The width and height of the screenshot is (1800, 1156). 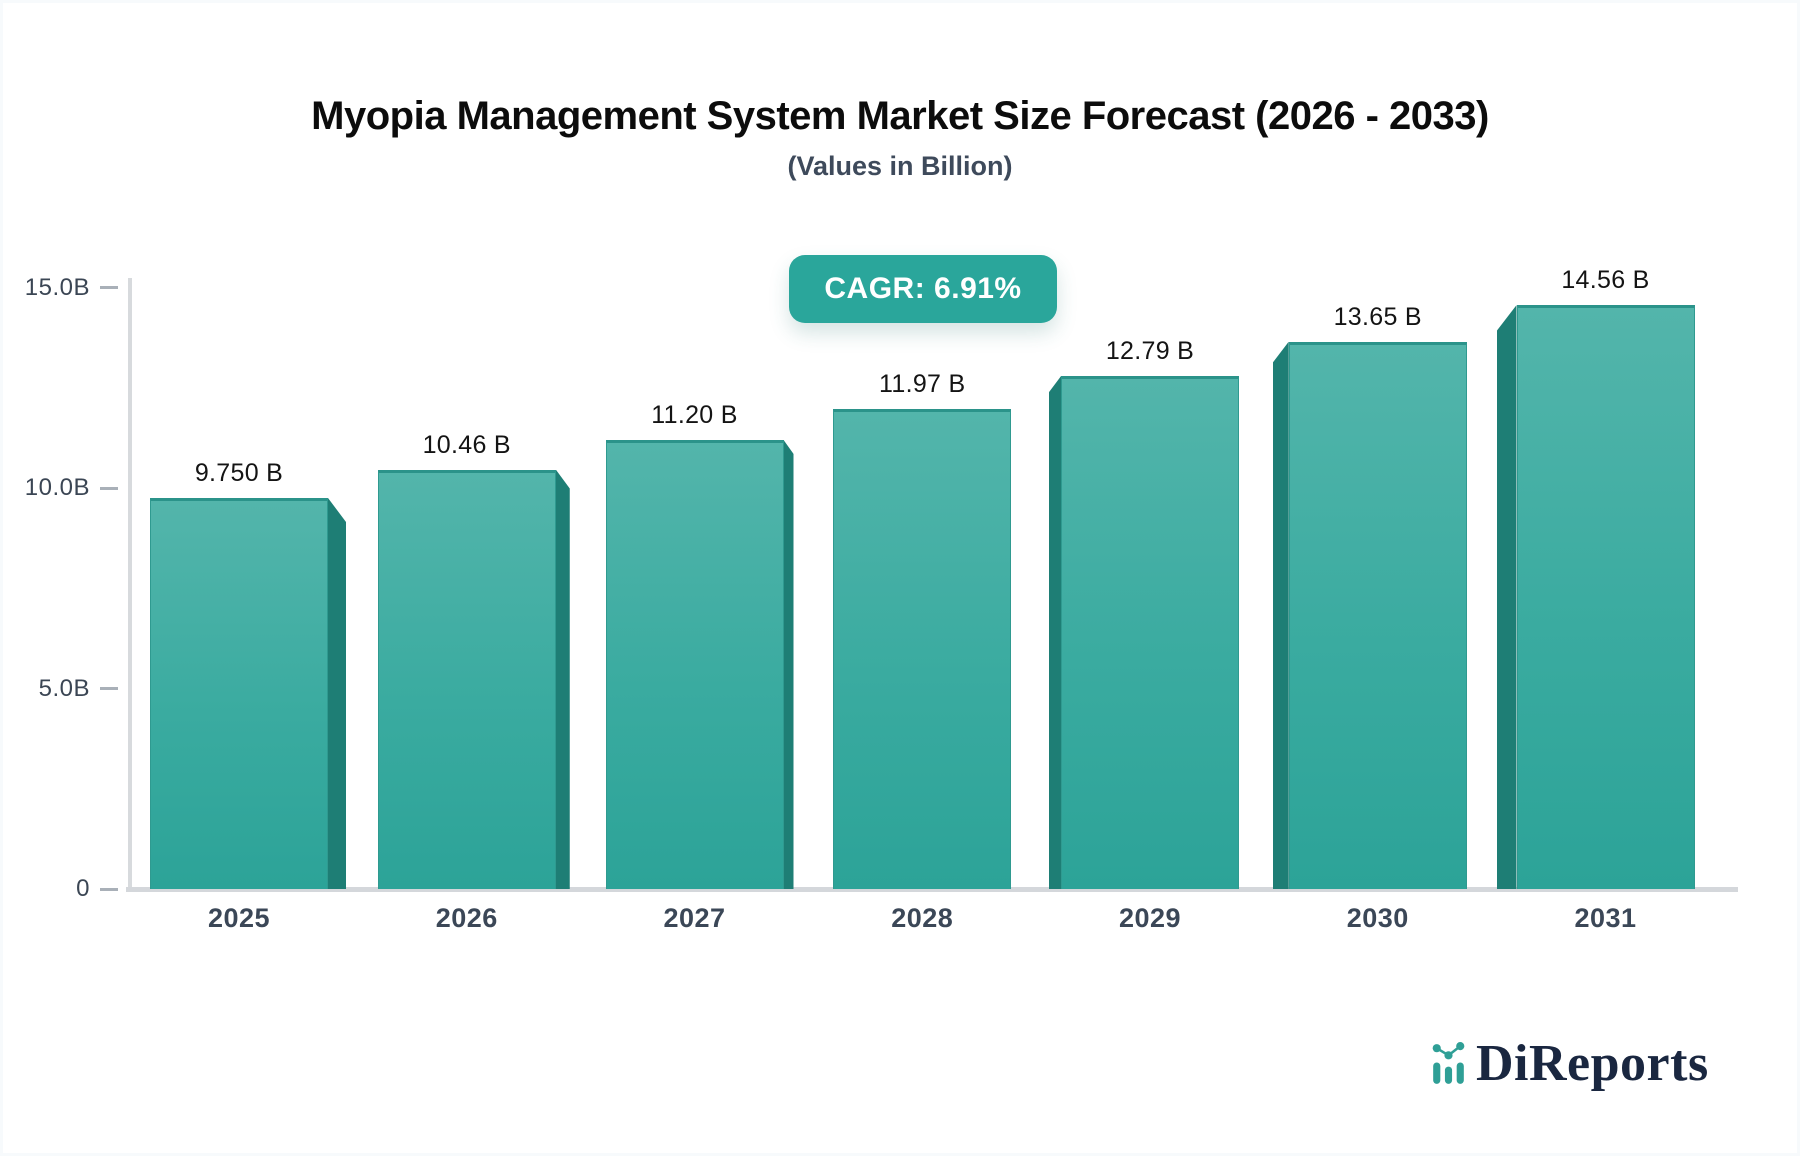 What do you see at coordinates (239, 918) in the screenshot?
I see `x-tick-label: 2025` at bounding box center [239, 918].